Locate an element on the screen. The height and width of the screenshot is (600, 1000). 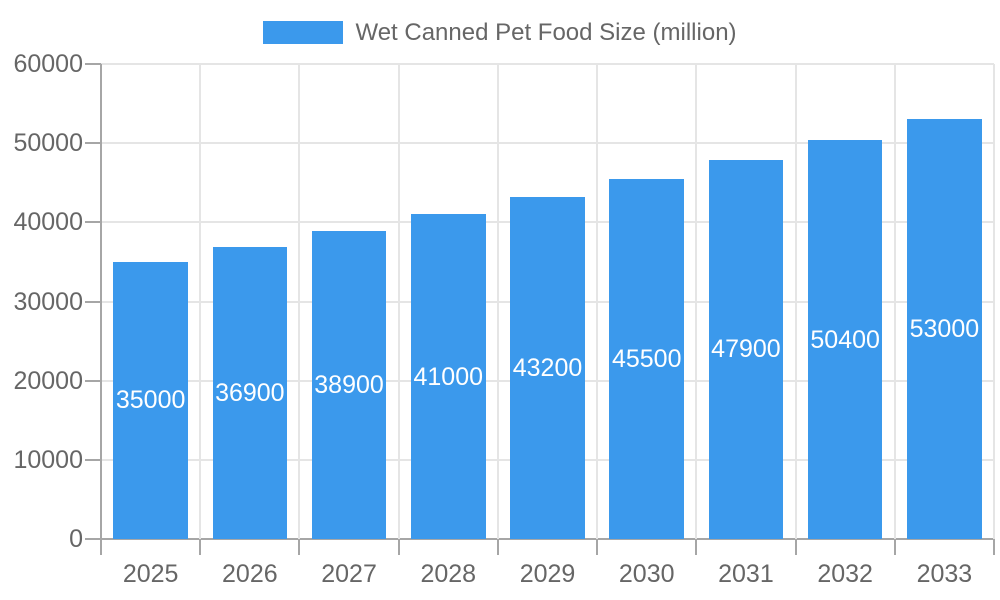
legend-item: Wet Canned Pet Food Size (million) is located at coordinates (500, 32).